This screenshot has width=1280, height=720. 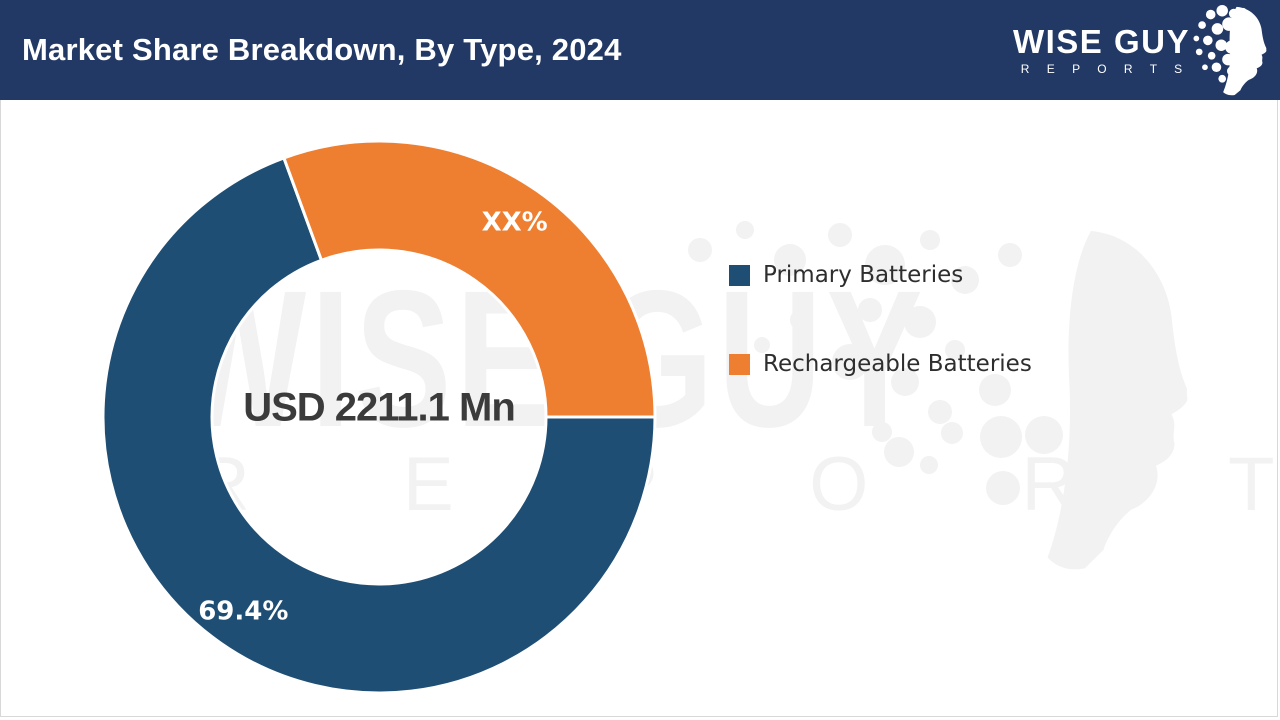 What do you see at coordinates (739, 275) in the screenshot?
I see `legend-swatch-primary` at bounding box center [739, 275].